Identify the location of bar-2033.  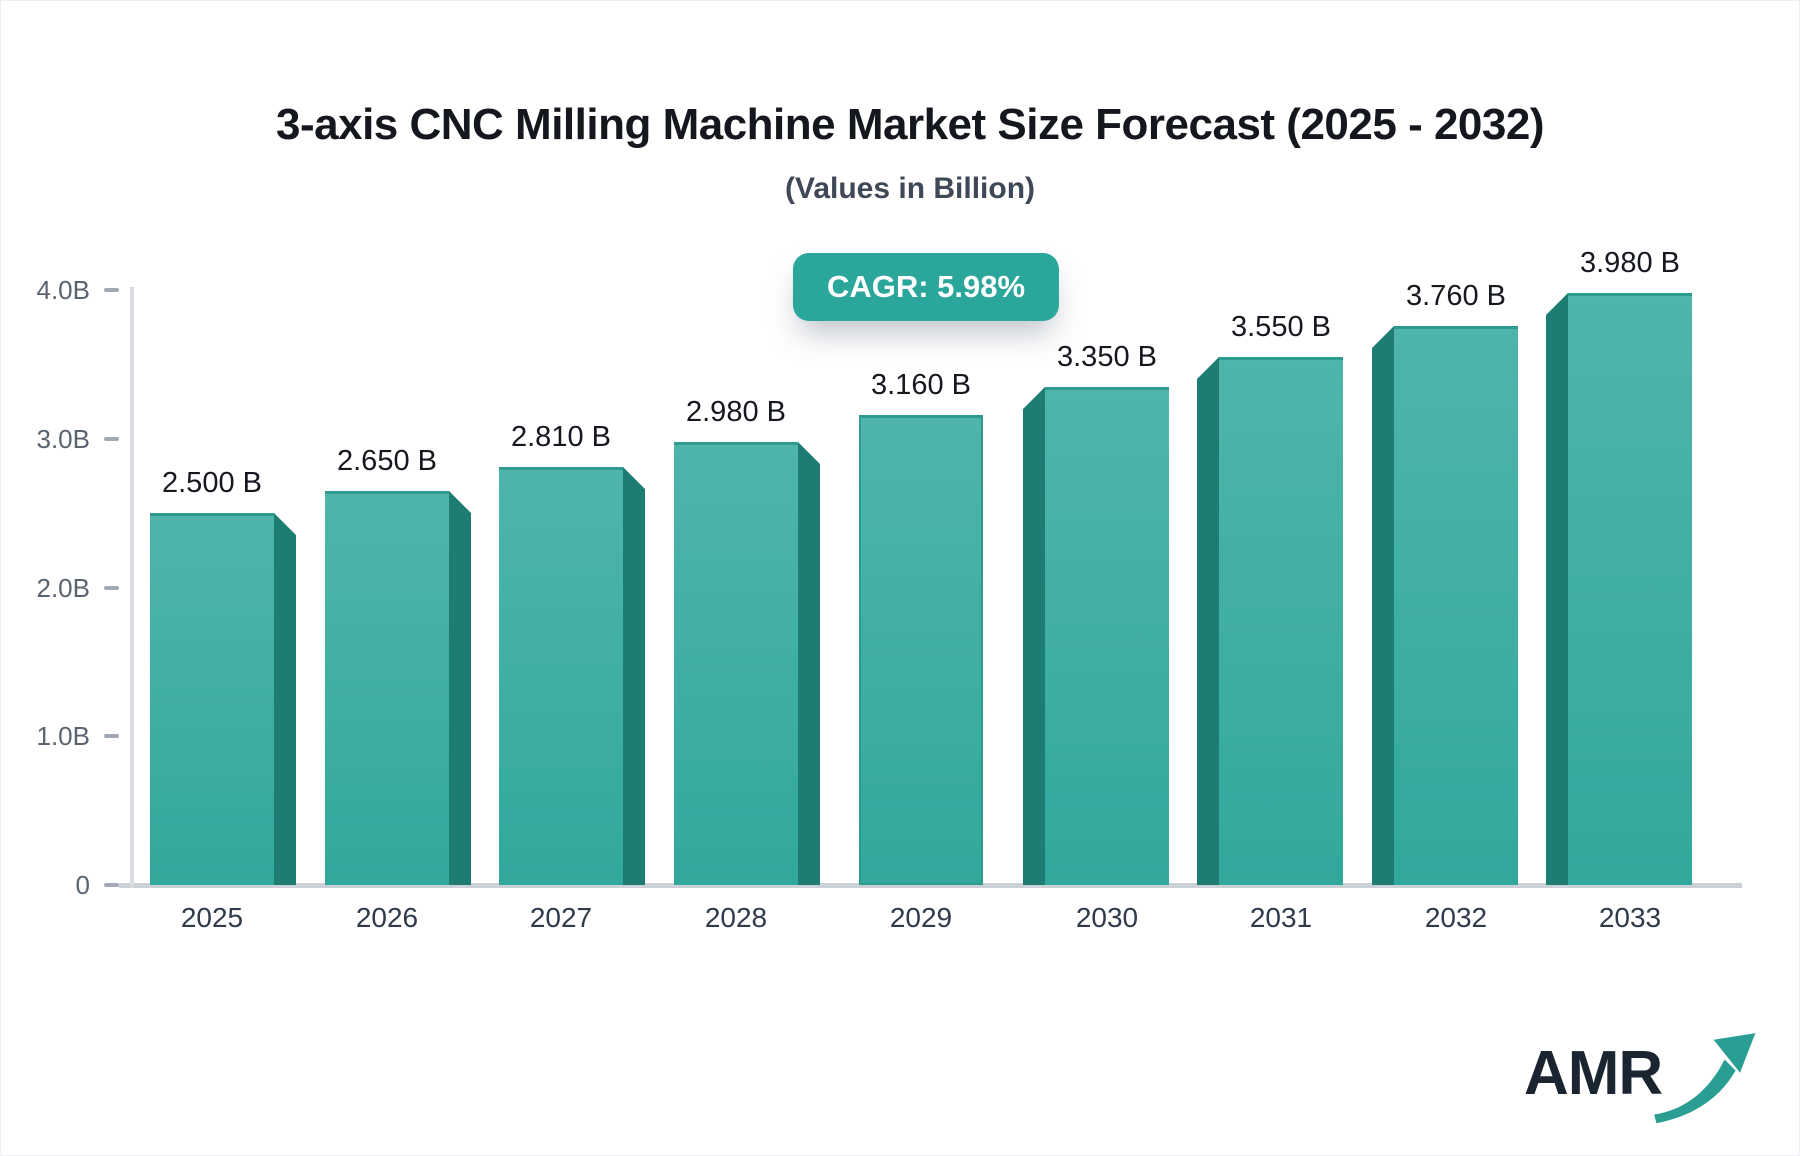
(1619, 589).